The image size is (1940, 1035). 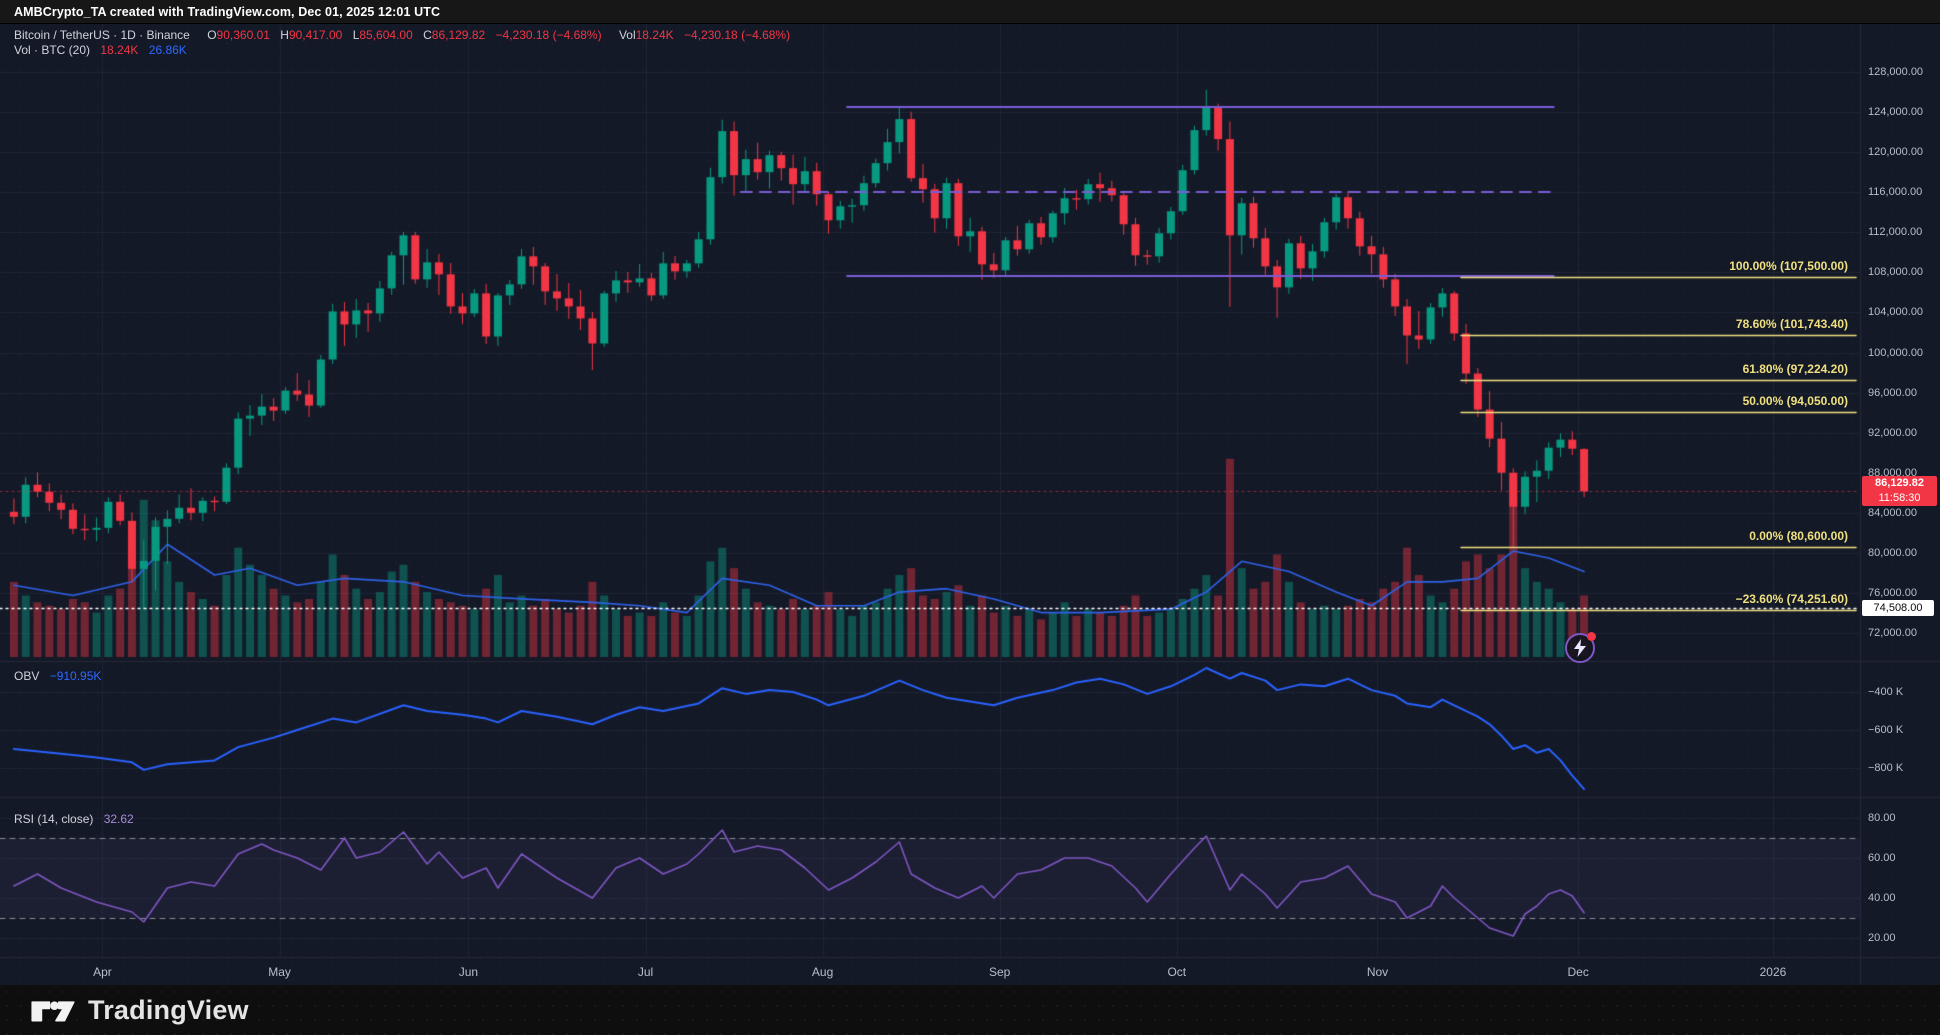 What do you see at coordinates (315, 35) in the screenshot?
I see `high-value: 90,417.00` at bounding box center [315, 35].